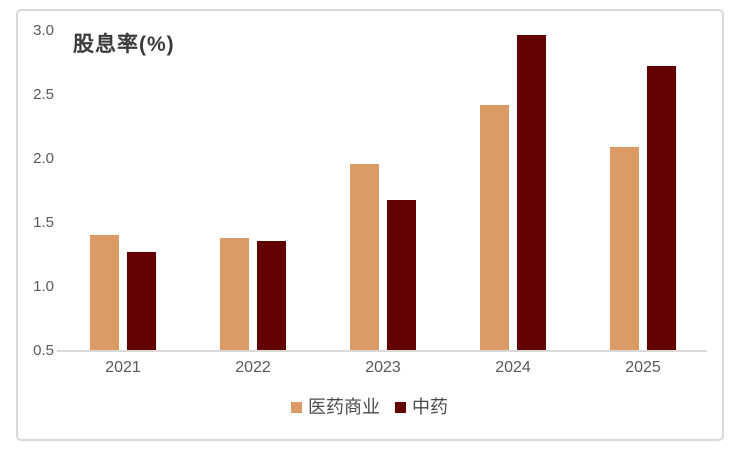 This screenshot has height=452, width=739. Describe the element at coordinates (513, 367) in the screenshot. I see `x-tick-label-2024: 2024` at that location.